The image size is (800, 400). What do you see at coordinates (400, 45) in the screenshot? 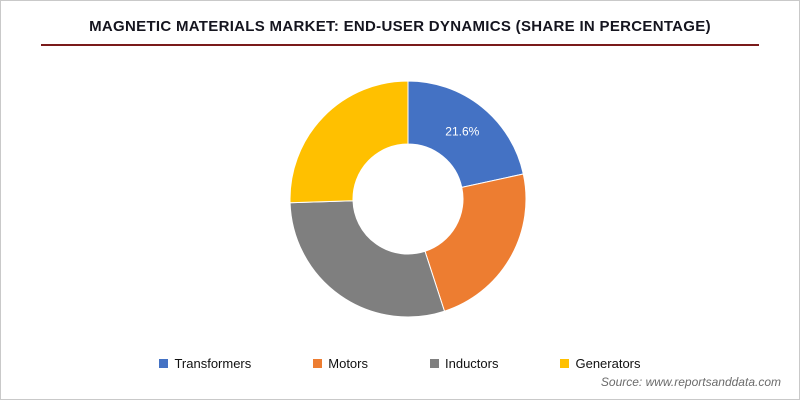
I see `title-divider` at bounding box center [400, 45].